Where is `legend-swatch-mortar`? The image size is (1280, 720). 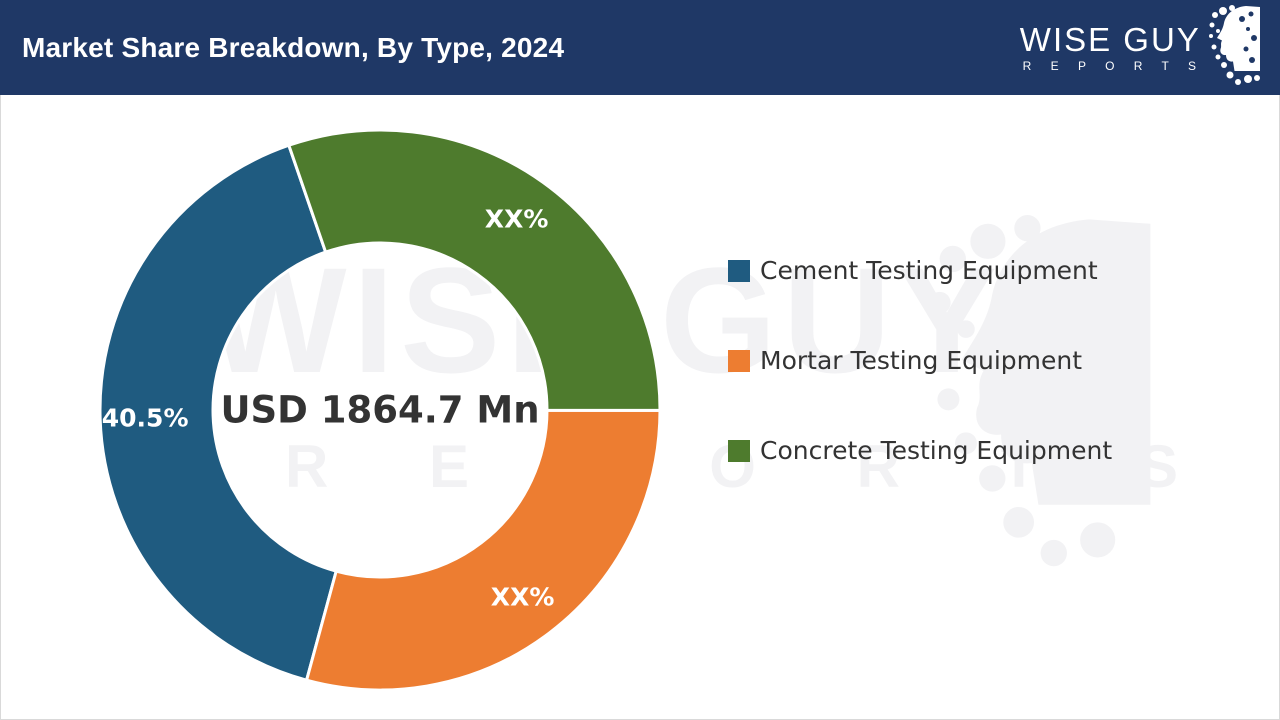
legend-swatch-mortar is located at coordinates (739, 361).